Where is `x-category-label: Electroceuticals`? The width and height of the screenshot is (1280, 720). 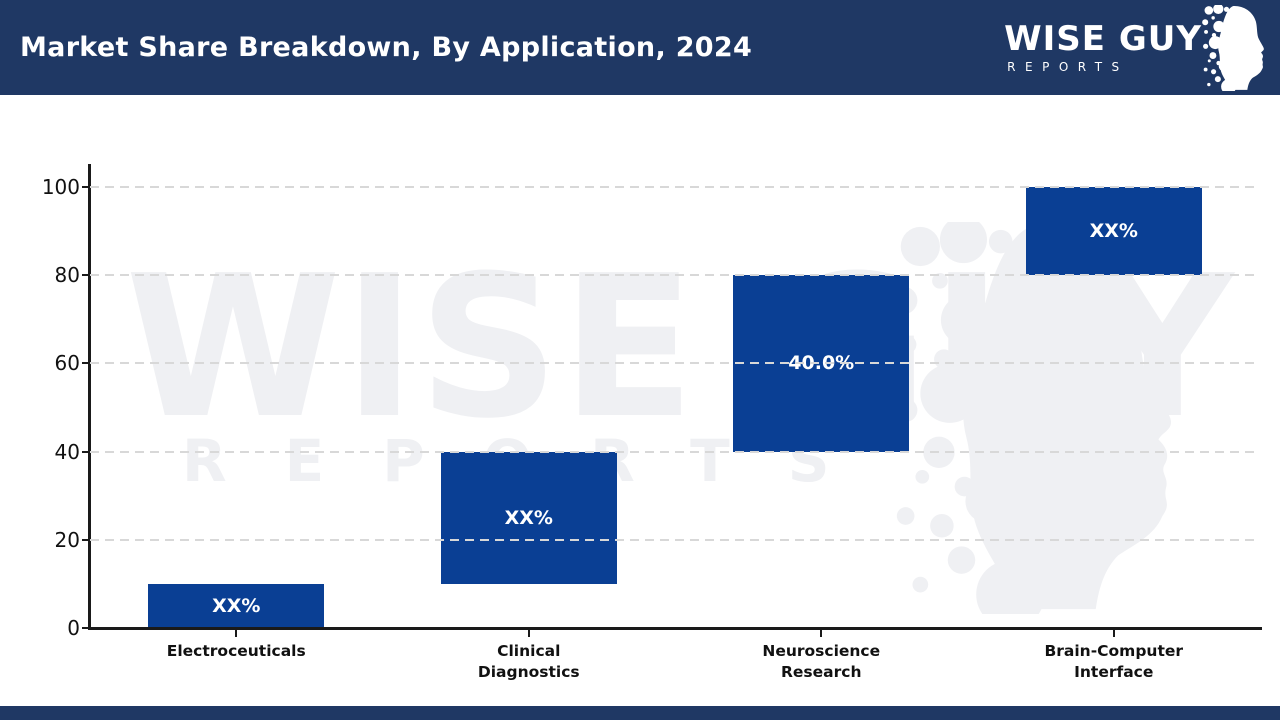
x-category-label: Electroceuticals is located at coordinates (236, 651).